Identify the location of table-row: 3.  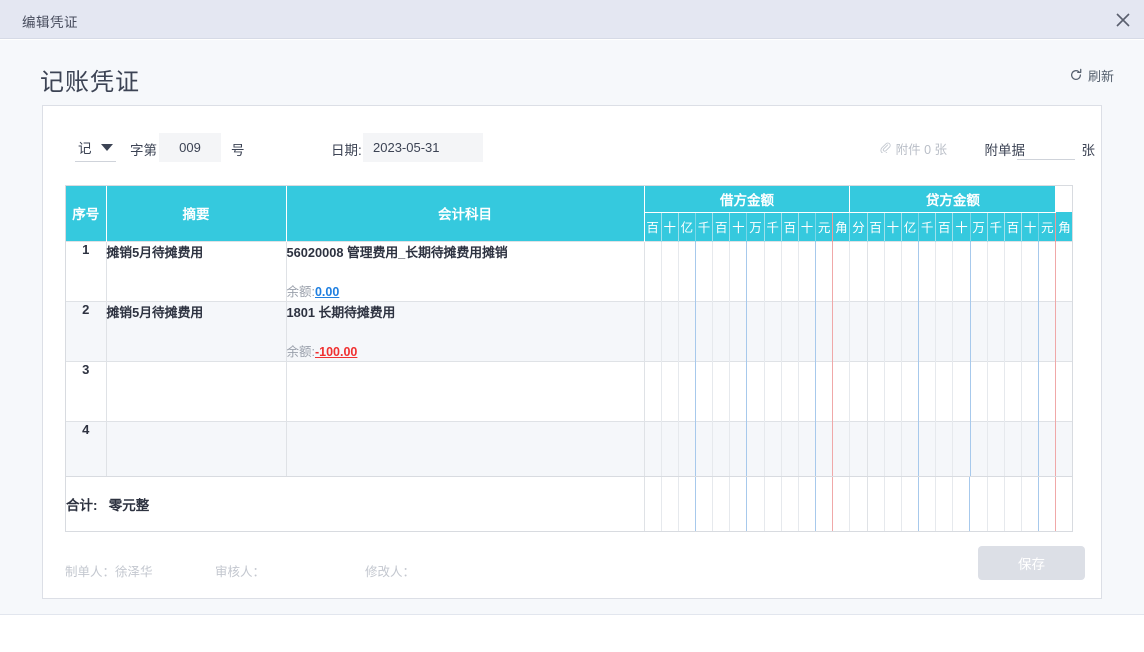
(569, 390).